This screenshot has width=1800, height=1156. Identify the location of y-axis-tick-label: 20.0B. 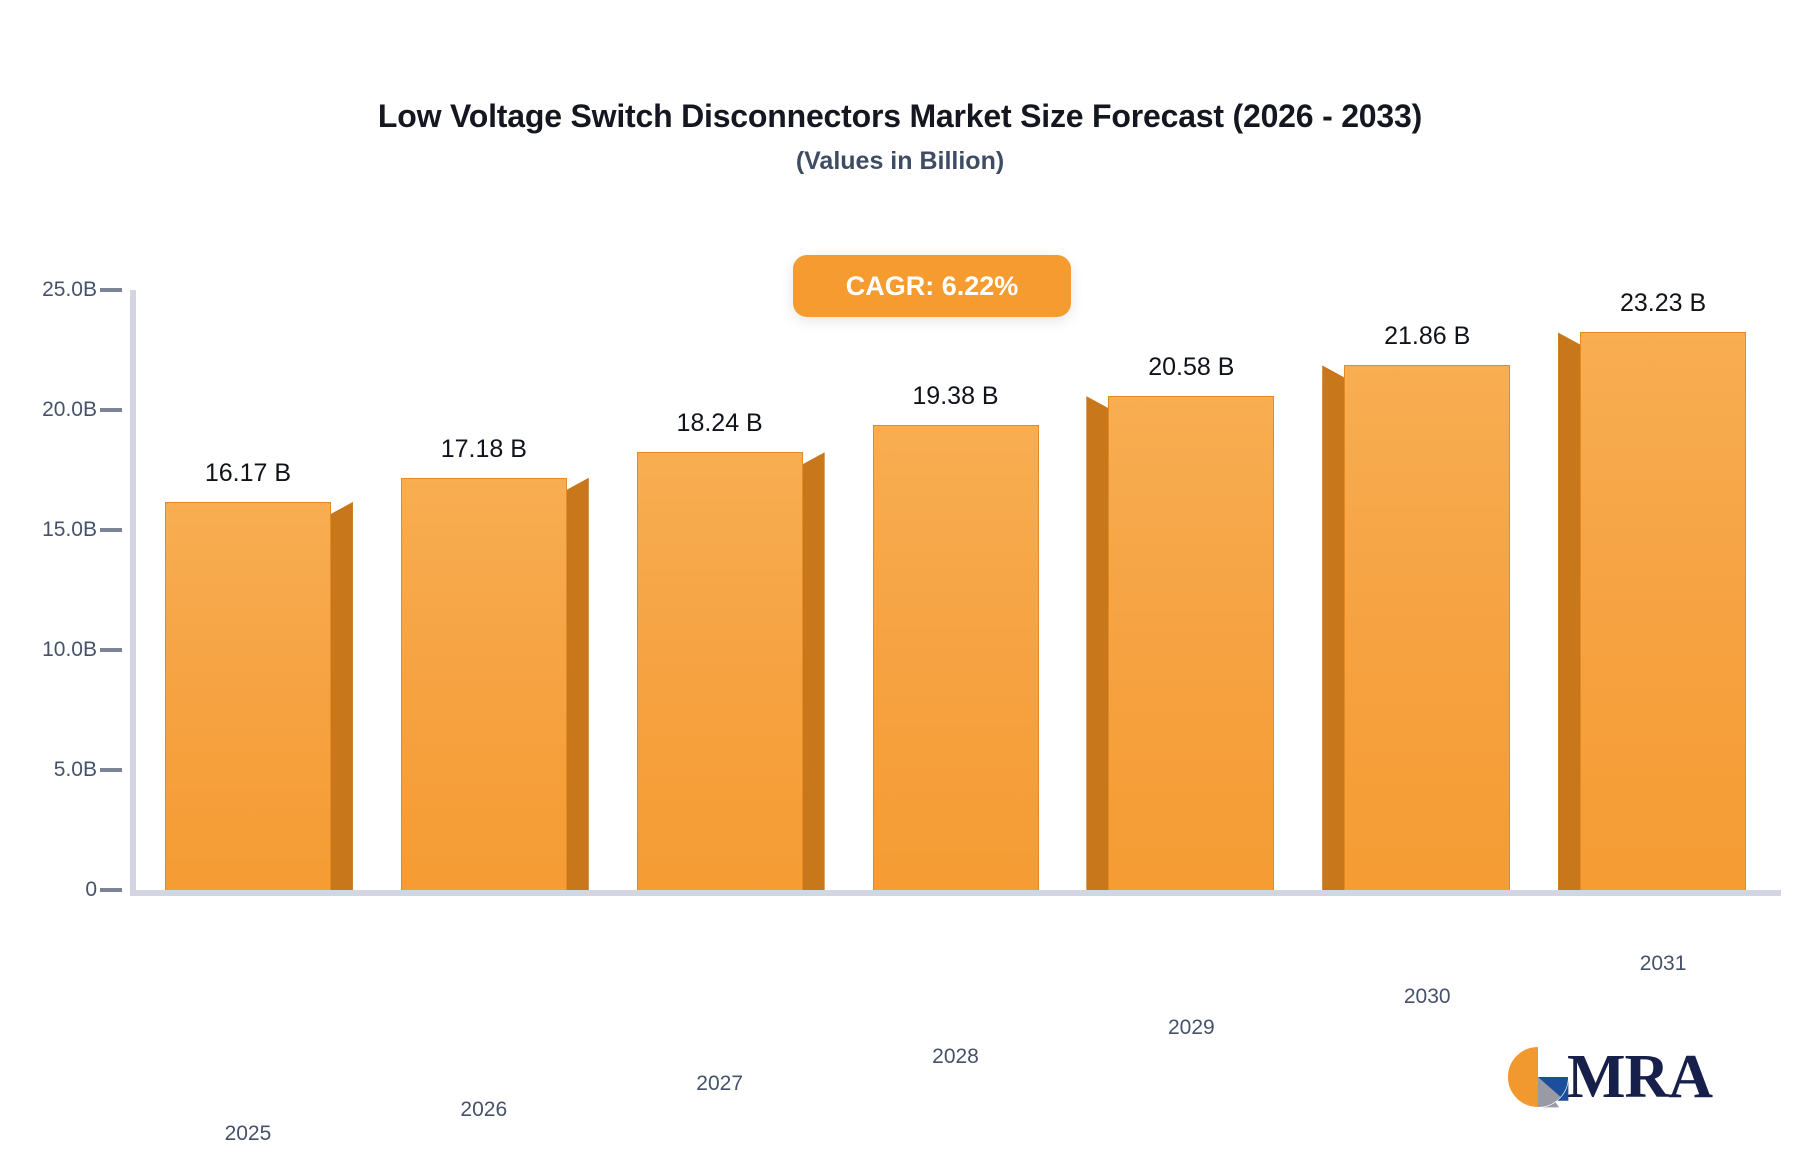
(69, 409).